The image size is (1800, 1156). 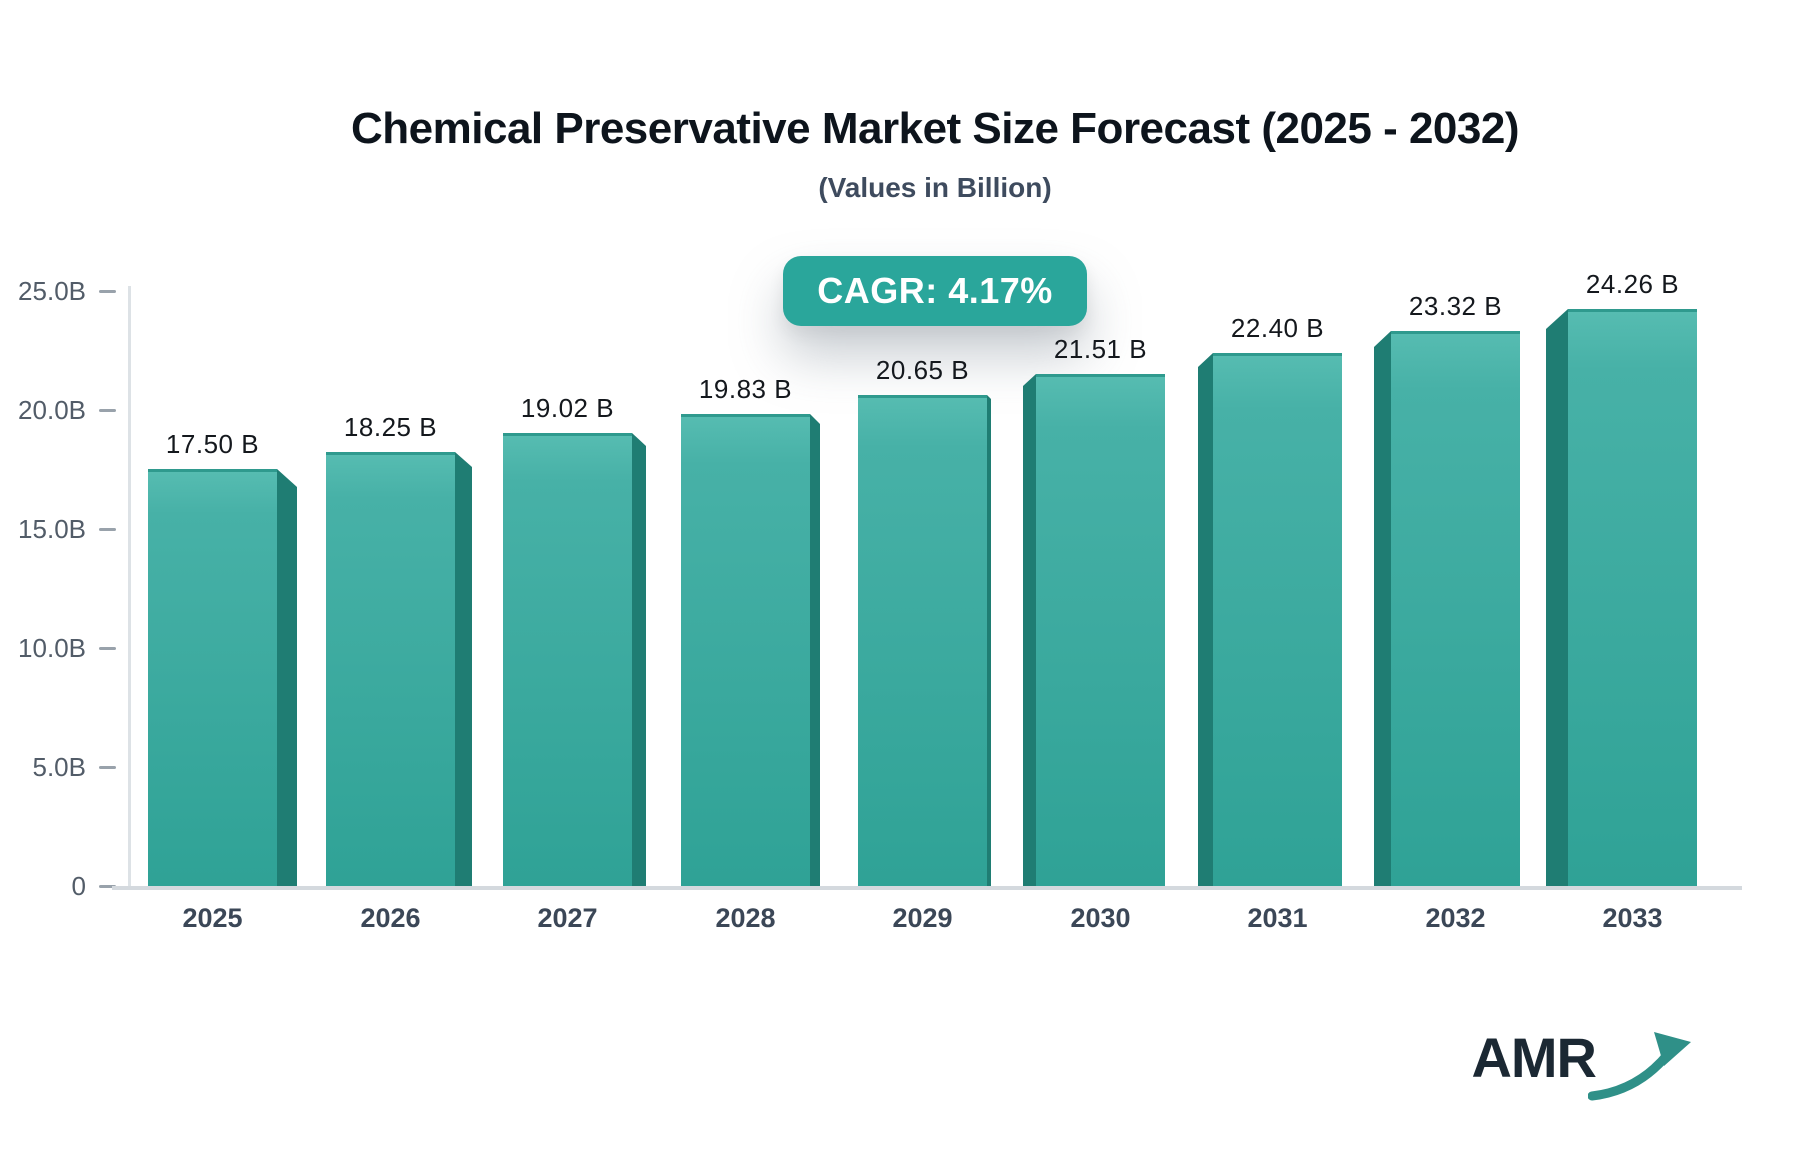 I want to click on y-tick-label: 20.0B, so click(x=52, y=410).